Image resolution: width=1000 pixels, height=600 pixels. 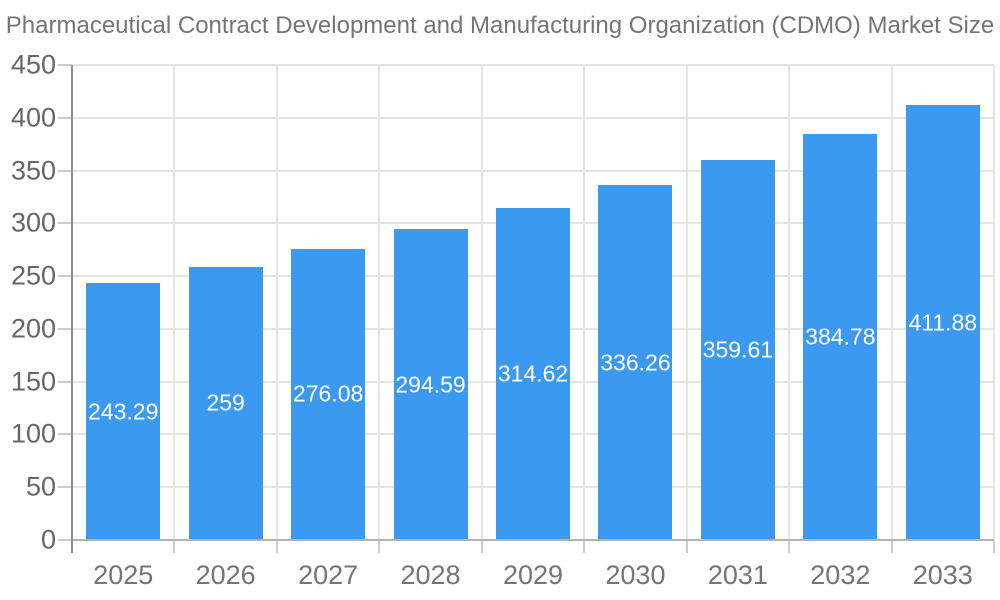 What do you see at coordinates (33, 222) in the screenshot?
I see `y-axis-label: 300` at bounding box center [33, 222].